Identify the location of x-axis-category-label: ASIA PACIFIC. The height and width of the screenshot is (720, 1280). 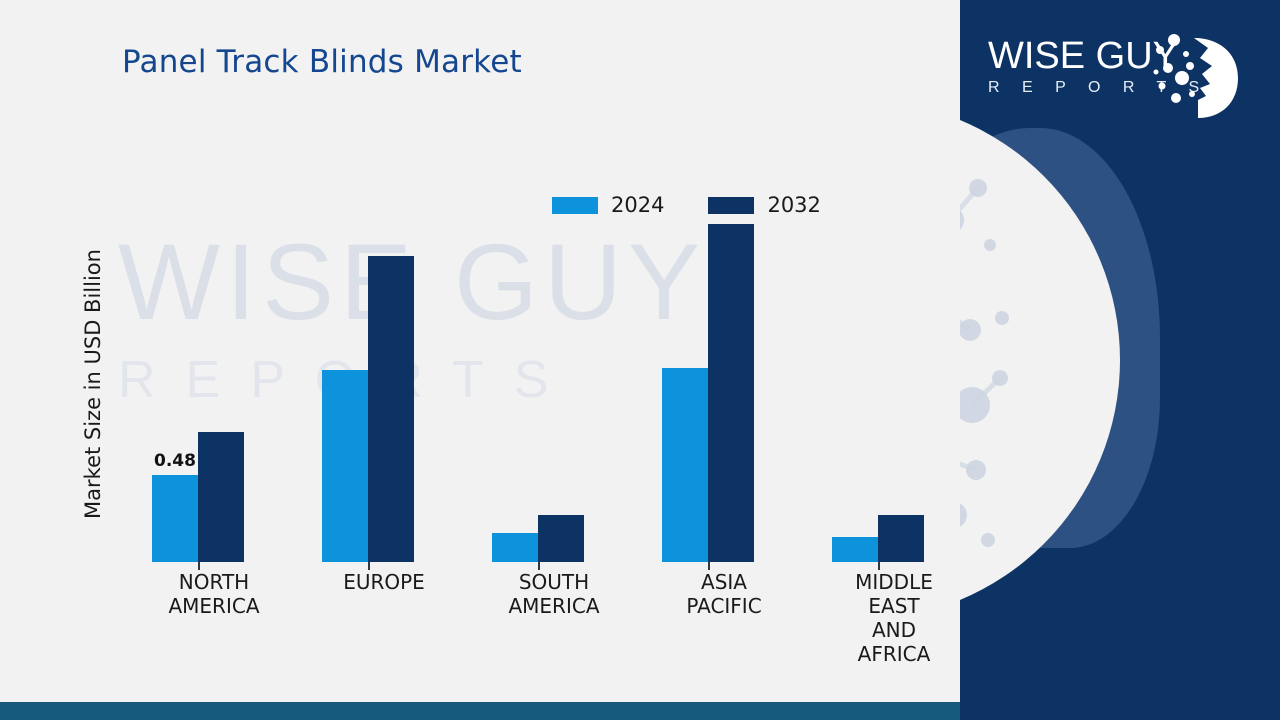
(724, 594).